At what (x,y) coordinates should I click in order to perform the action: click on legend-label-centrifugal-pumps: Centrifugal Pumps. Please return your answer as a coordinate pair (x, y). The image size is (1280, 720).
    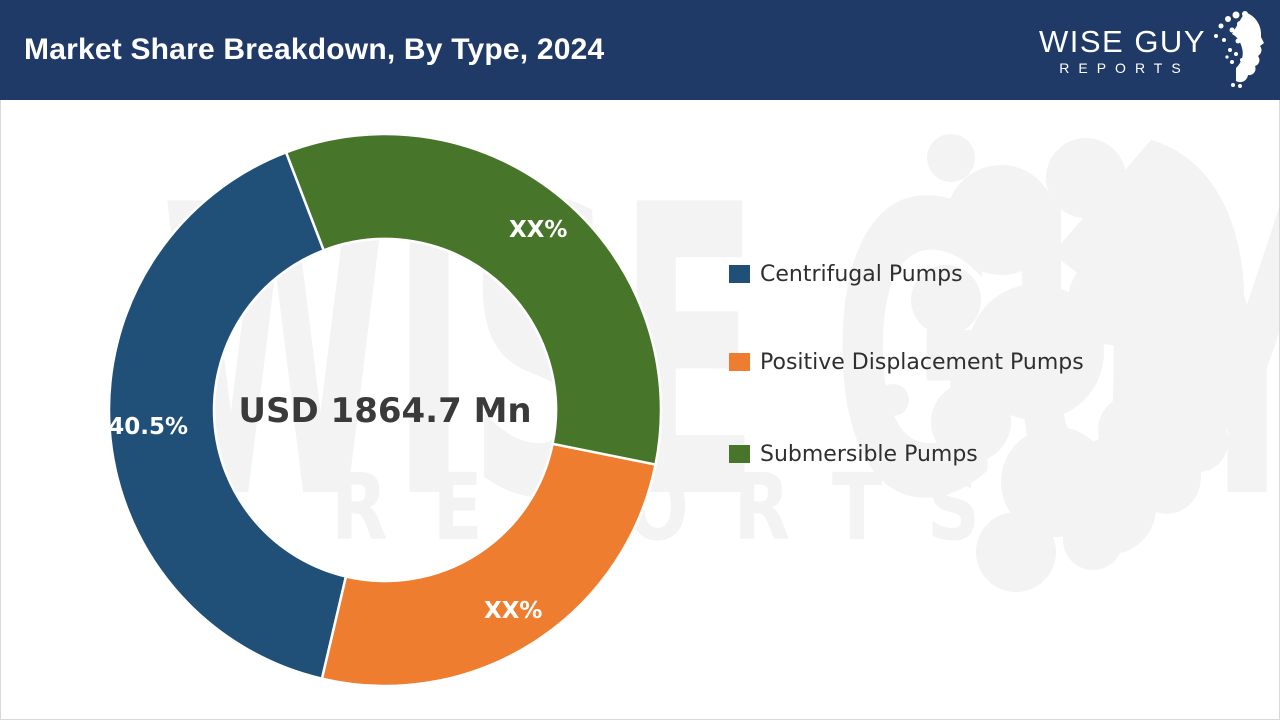
    Looking at the image, I should click on (861, 274).